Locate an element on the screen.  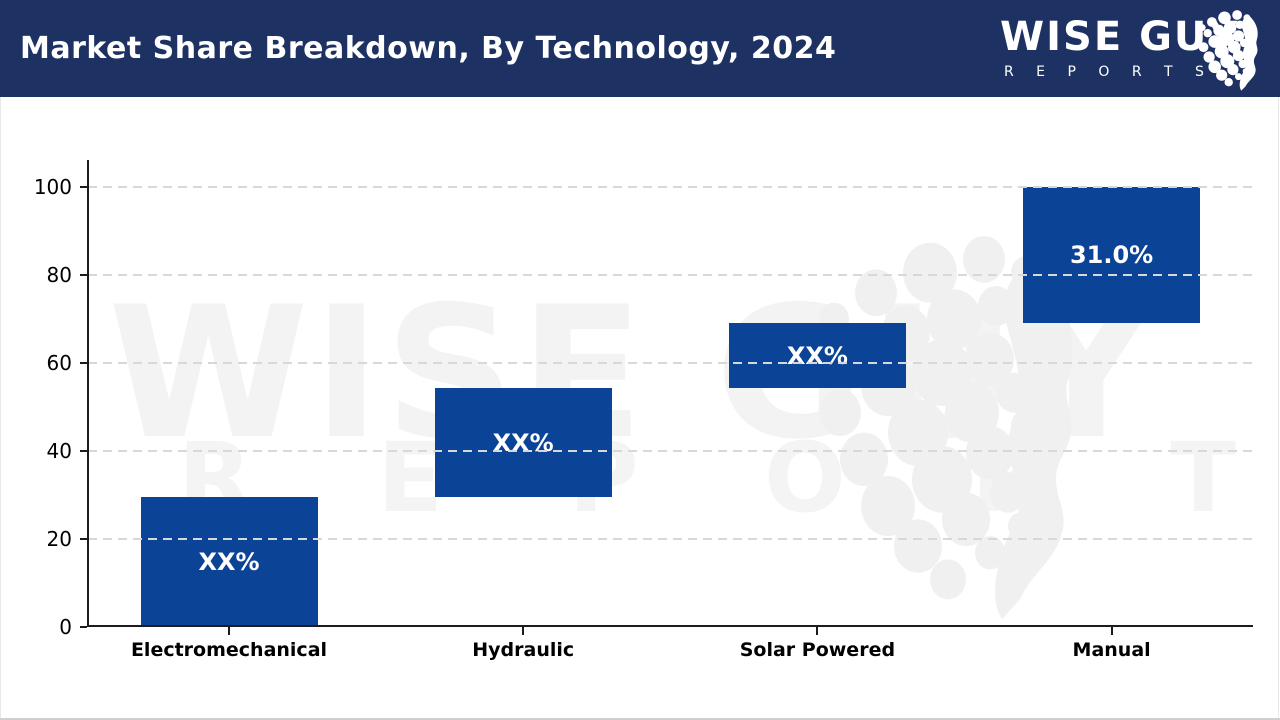
logo-subtitle: R E P O R T S is located at coordinates (1108, 72).